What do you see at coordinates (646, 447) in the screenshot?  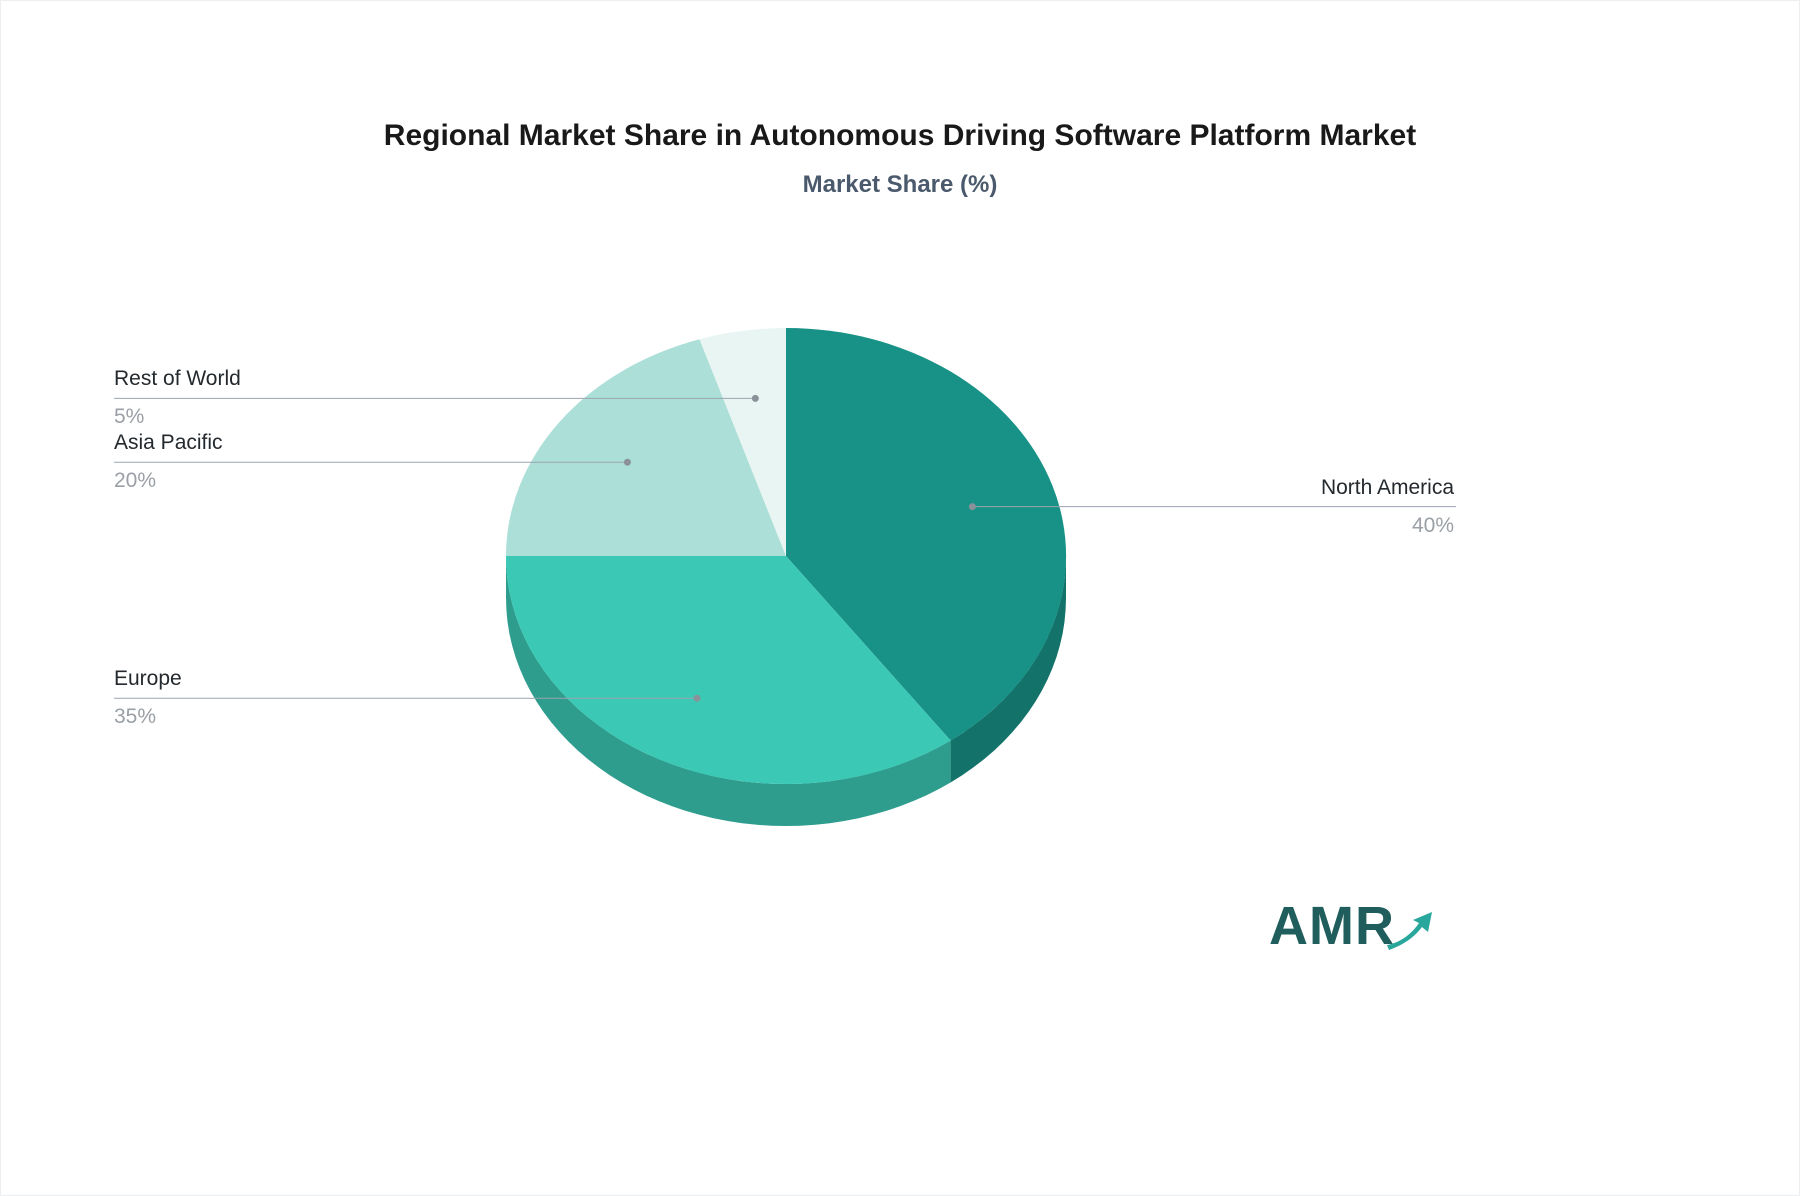 I see `pie-slice-asia-pacific` at bounding box center [646, 447].